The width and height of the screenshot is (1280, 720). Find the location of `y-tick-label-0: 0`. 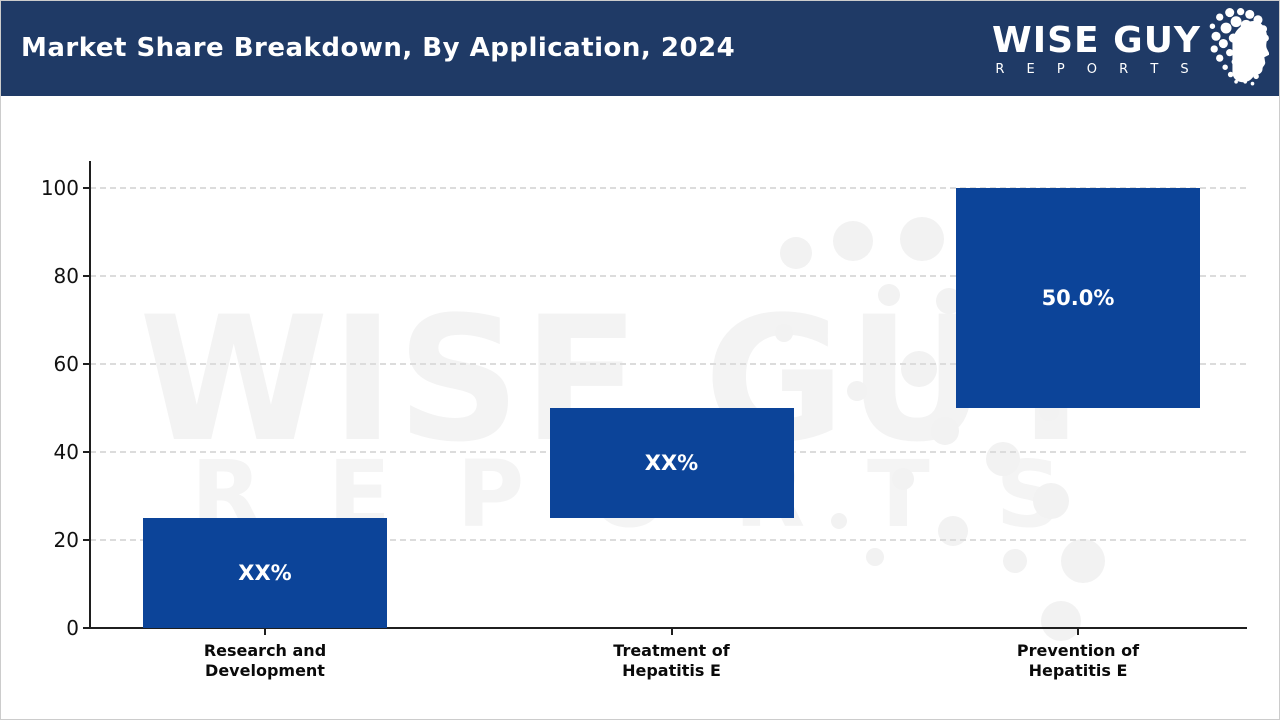

y-tick-label-0: 0 is located at coordinates (72, 628).